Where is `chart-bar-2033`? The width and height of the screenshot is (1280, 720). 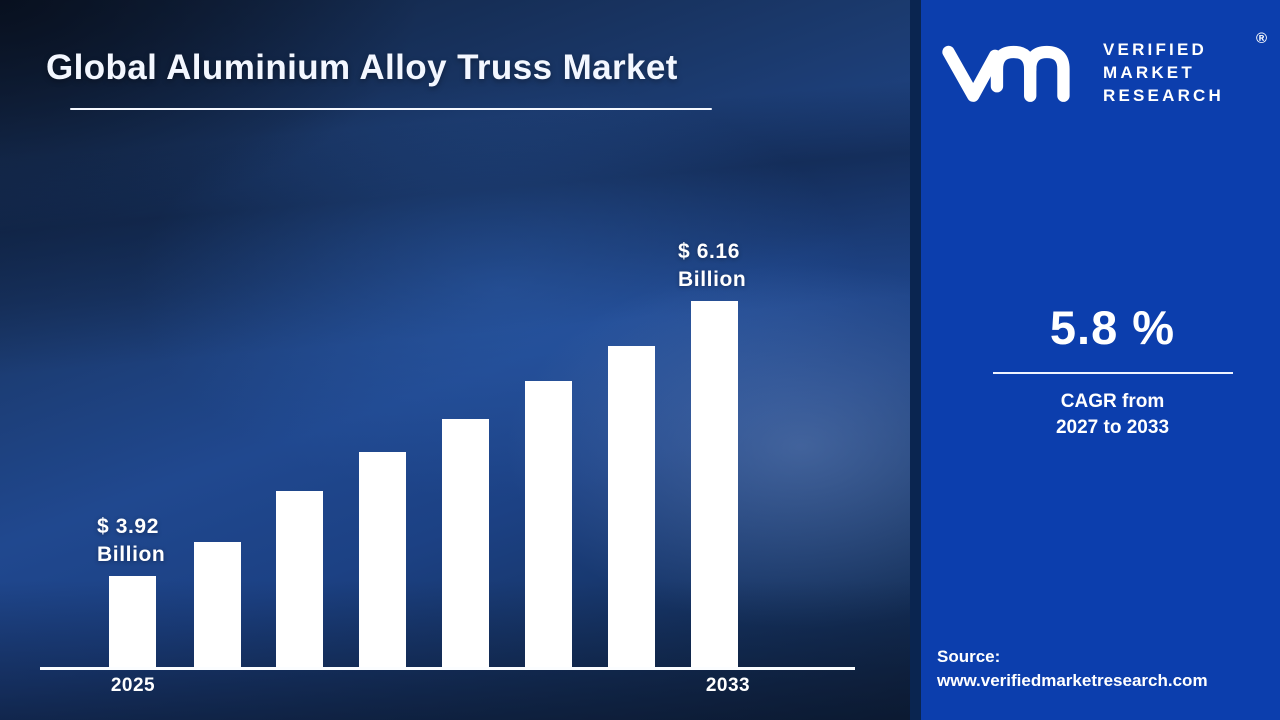
chart-bar-2033 is located at coordinates (714, 485).